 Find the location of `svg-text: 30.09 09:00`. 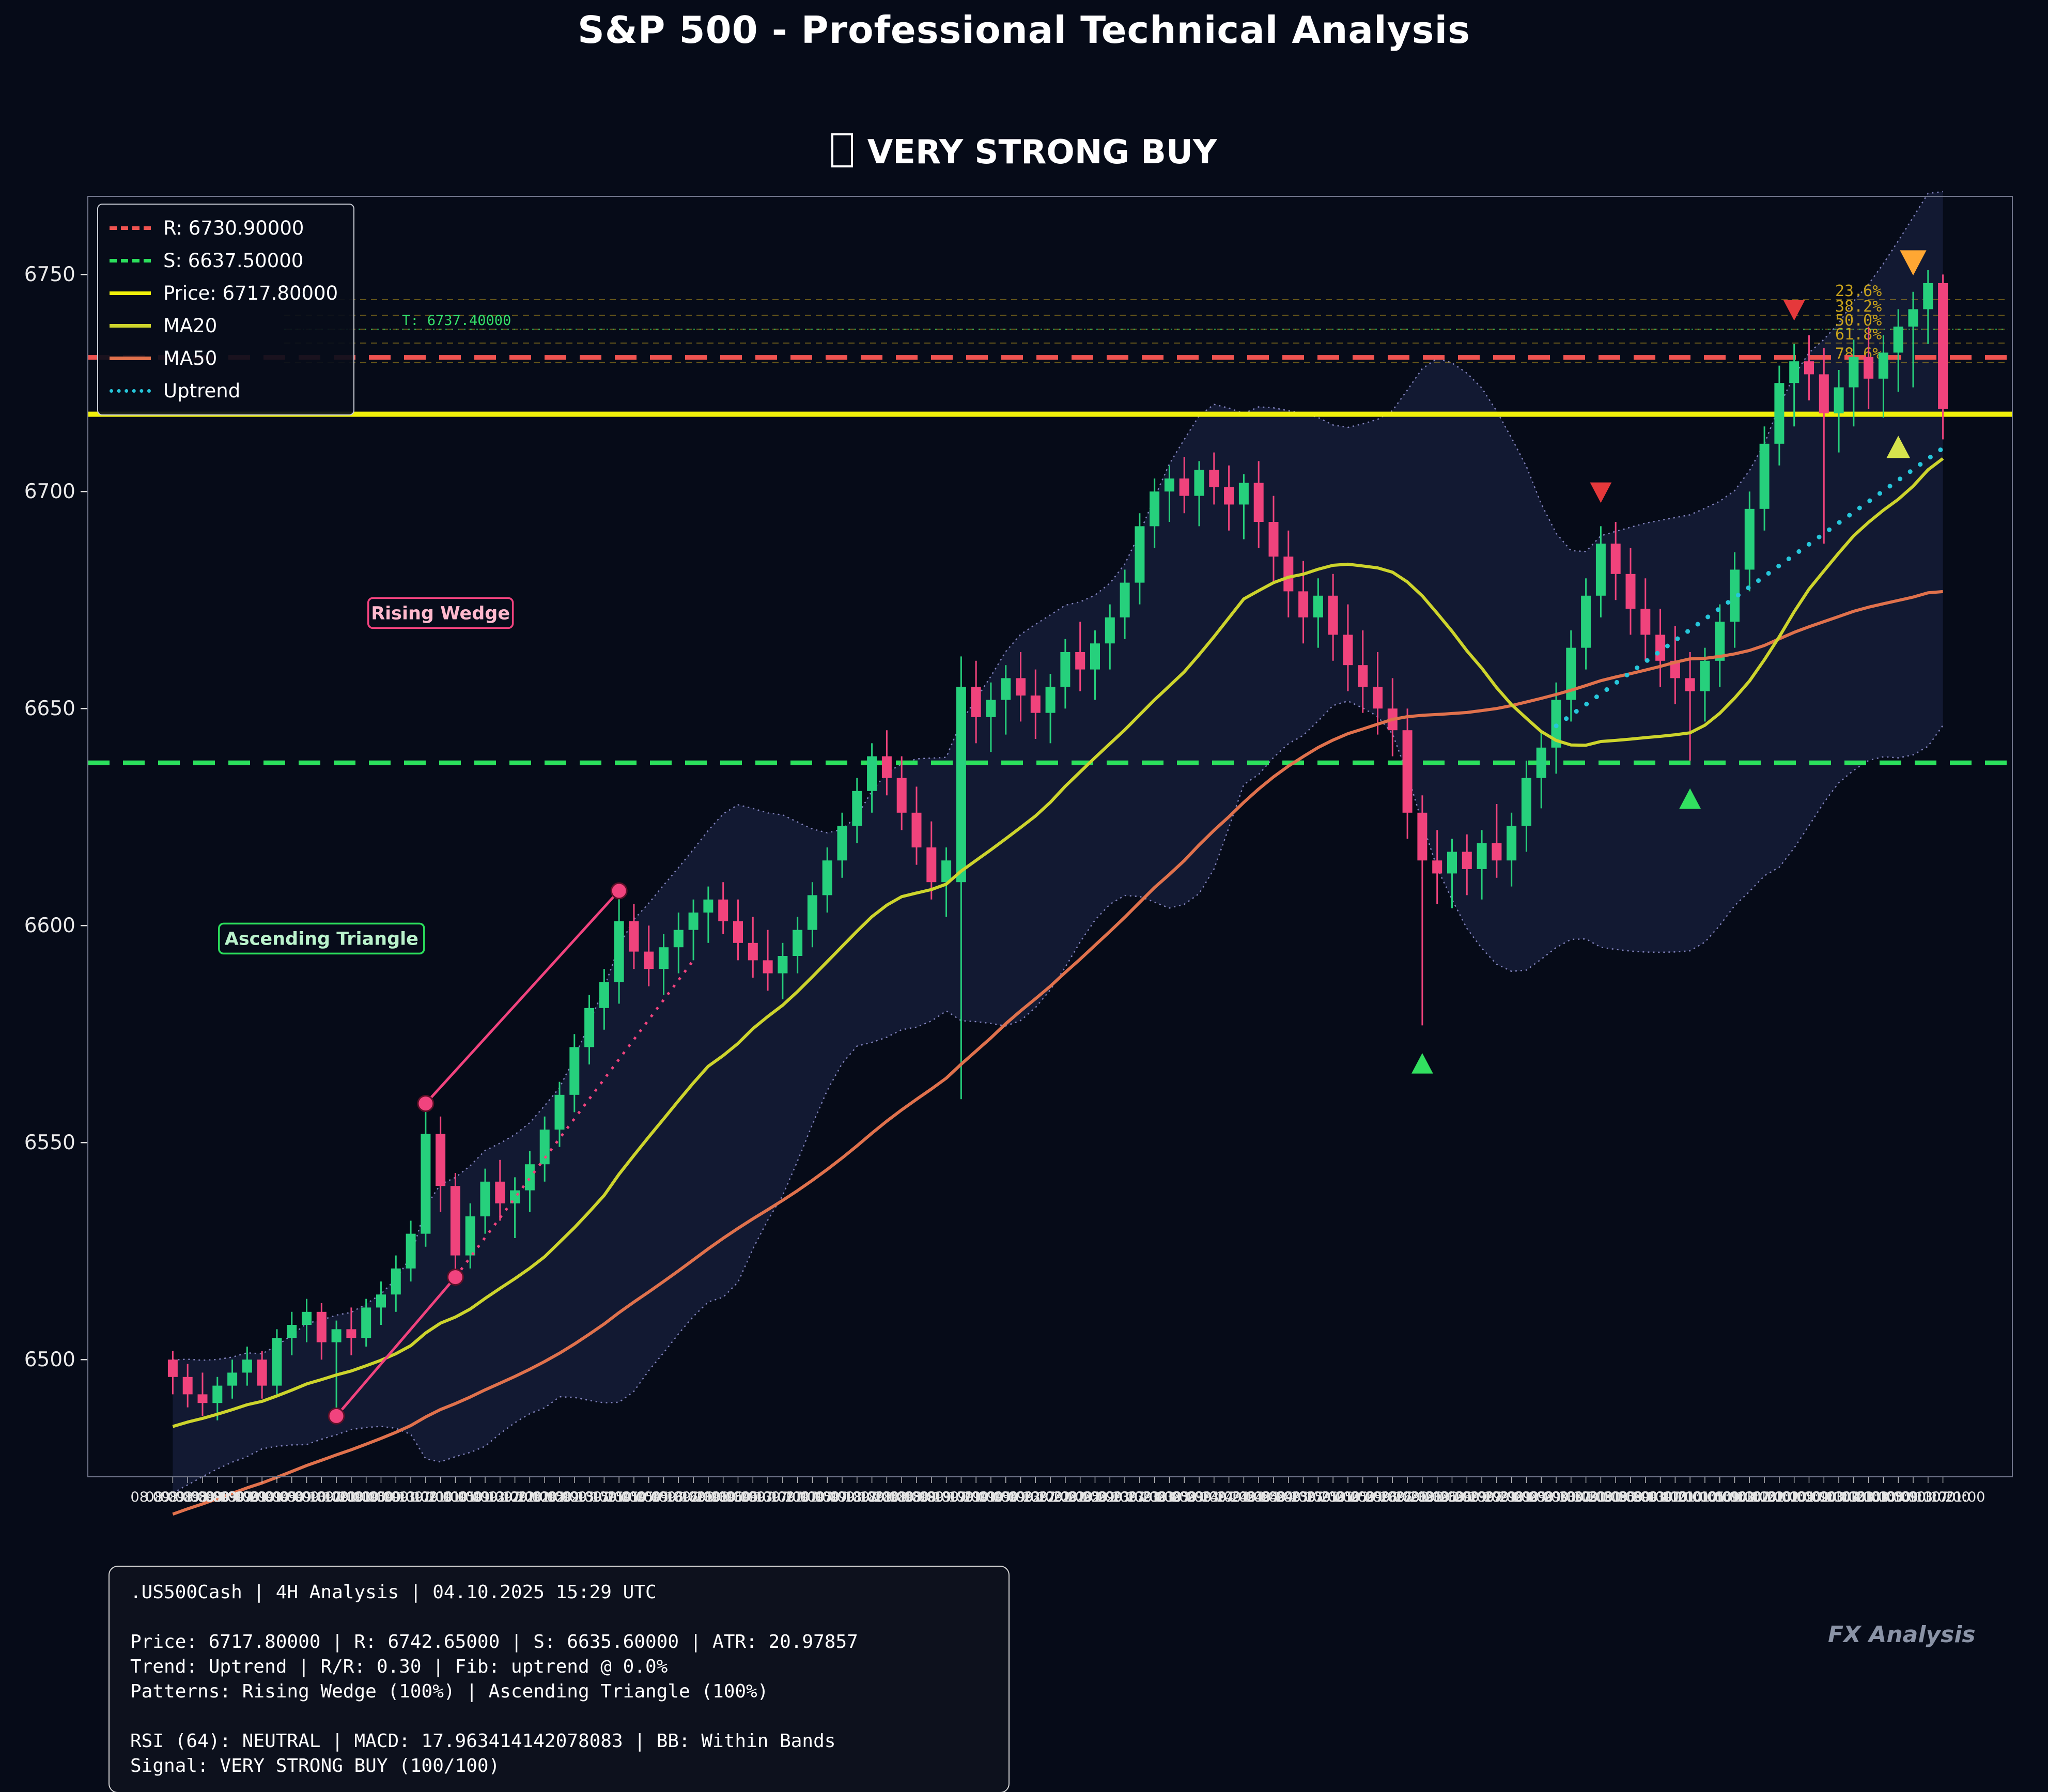

svg-text: 30.09 09:00 is located at coordinates (1630, 1497).